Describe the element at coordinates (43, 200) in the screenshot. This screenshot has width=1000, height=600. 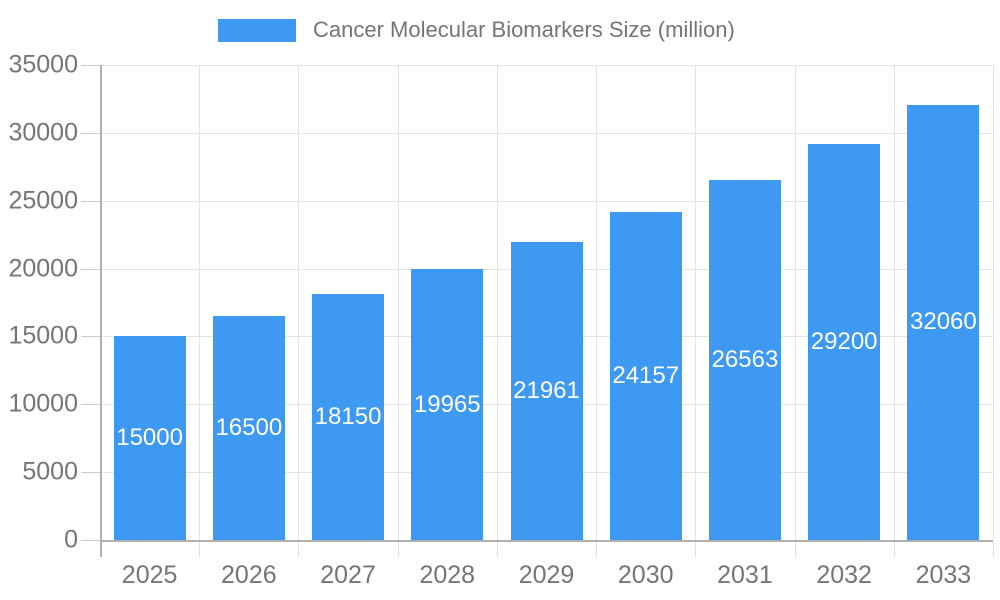
I see `y-axis-label: 25000` at that location.